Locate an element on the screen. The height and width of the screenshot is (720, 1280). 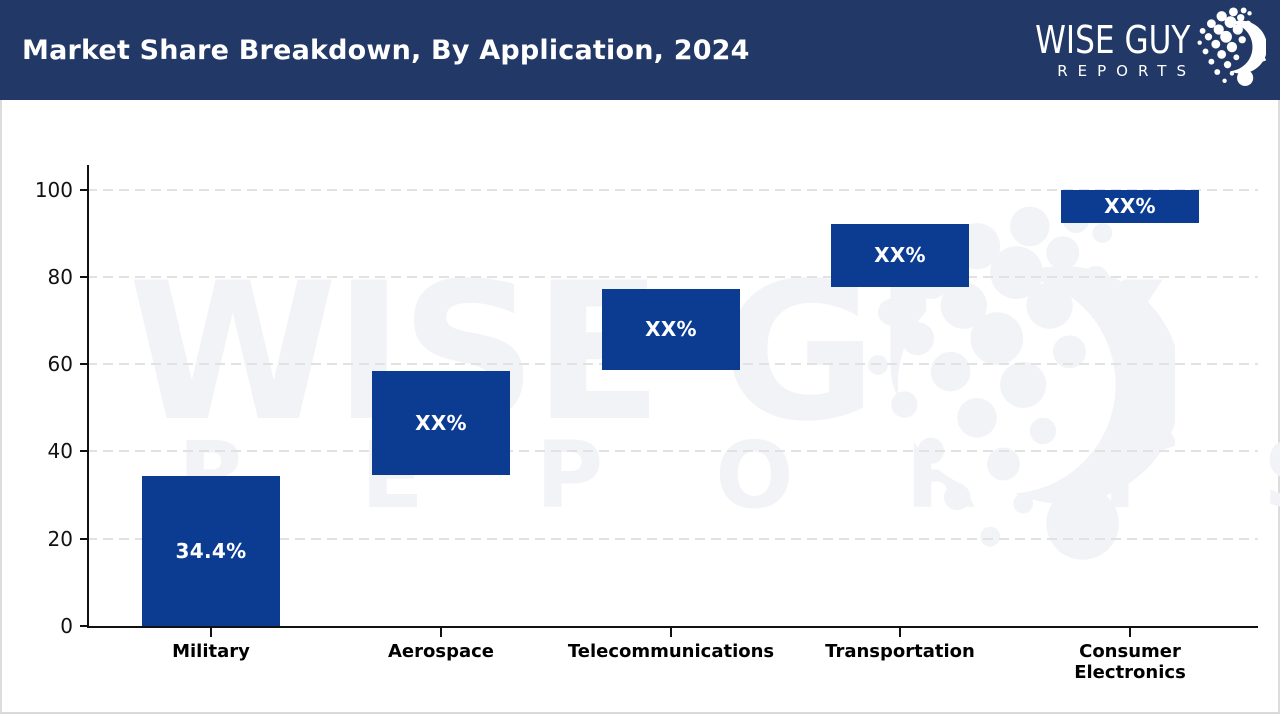
watermark-head-graphic is located at coordinates (1021, 383).